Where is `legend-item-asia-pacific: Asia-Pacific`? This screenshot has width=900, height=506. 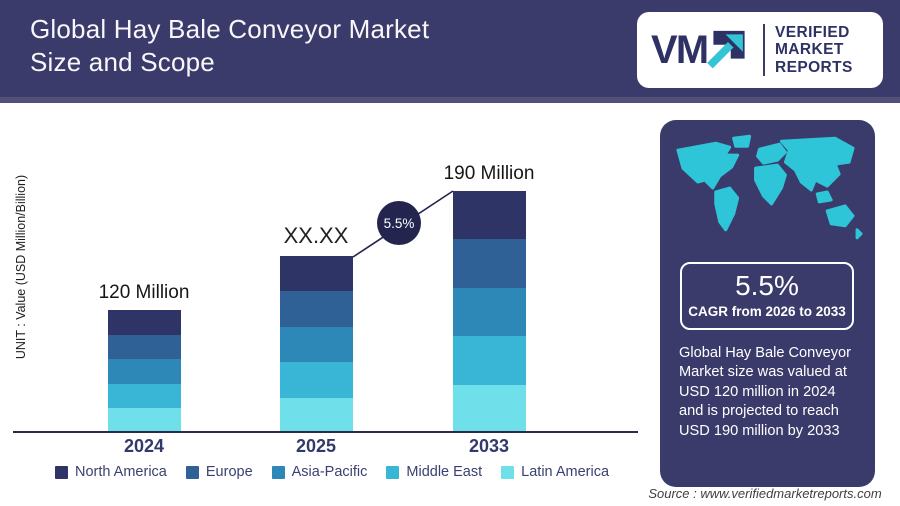
legend-item-asia-pacific: Asia-Pacific is located at coordinates (319, 472).